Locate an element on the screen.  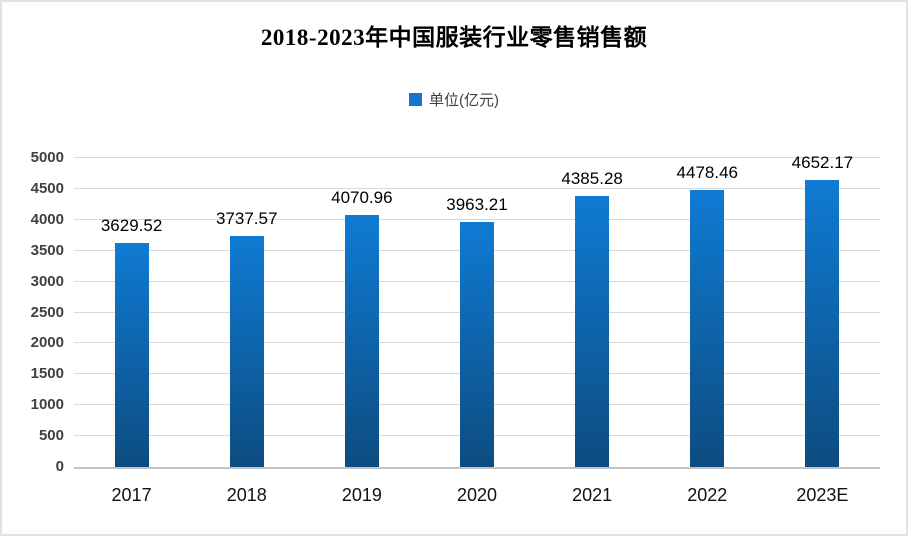
x-tick-label-2017: 2017 is located at coordinates (131, 495).